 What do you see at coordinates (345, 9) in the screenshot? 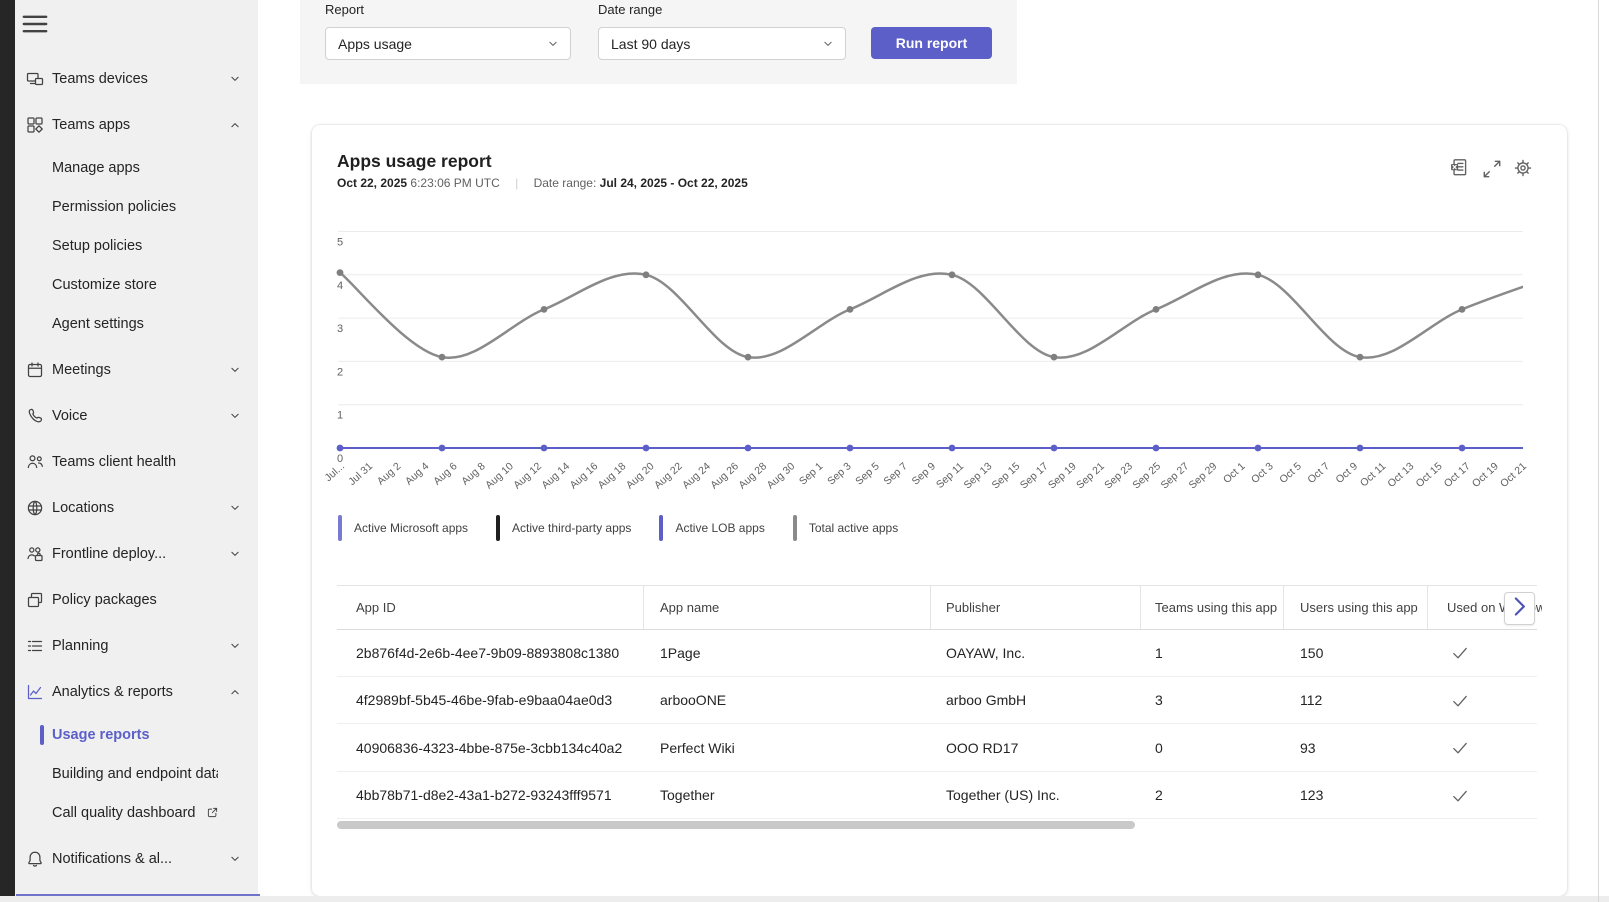
I see `report-filter-label: Report` at bounding box center [345, 9].